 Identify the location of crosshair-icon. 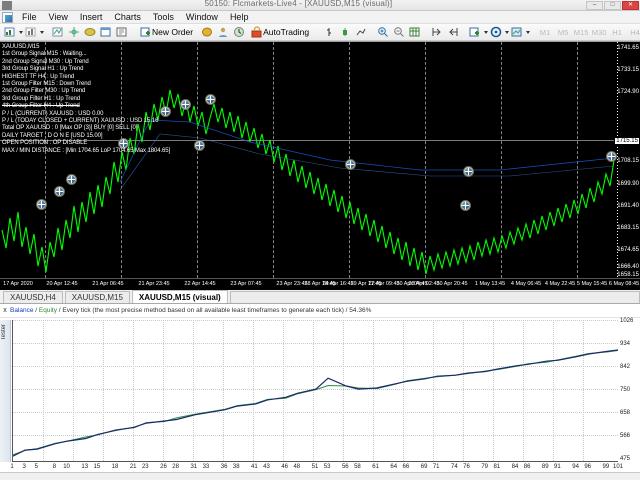
(74, 32).